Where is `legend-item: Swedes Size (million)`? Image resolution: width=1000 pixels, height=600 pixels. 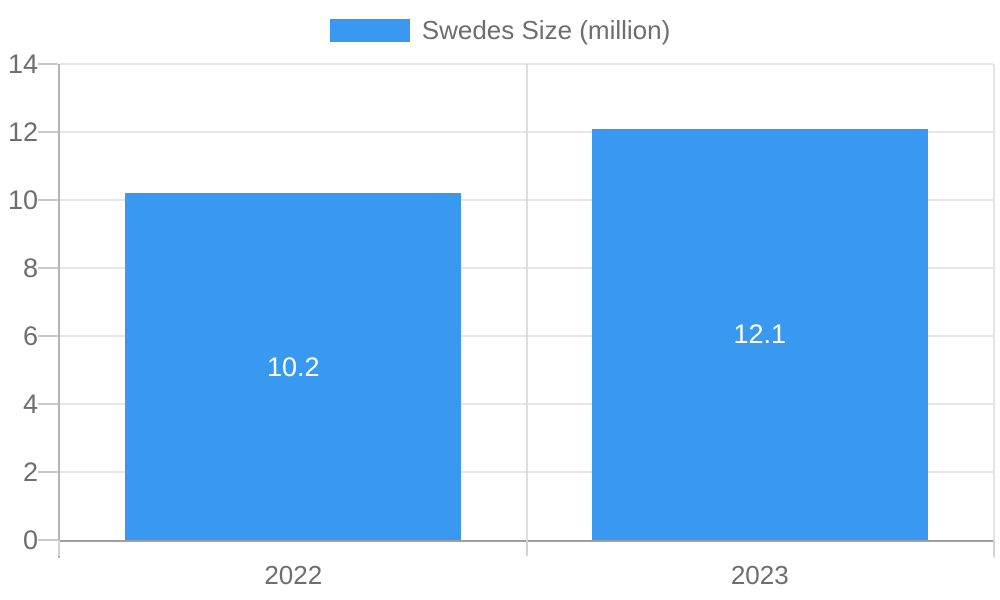 legend-item: Swedes Size (million) is located at coordinates (500, 30).